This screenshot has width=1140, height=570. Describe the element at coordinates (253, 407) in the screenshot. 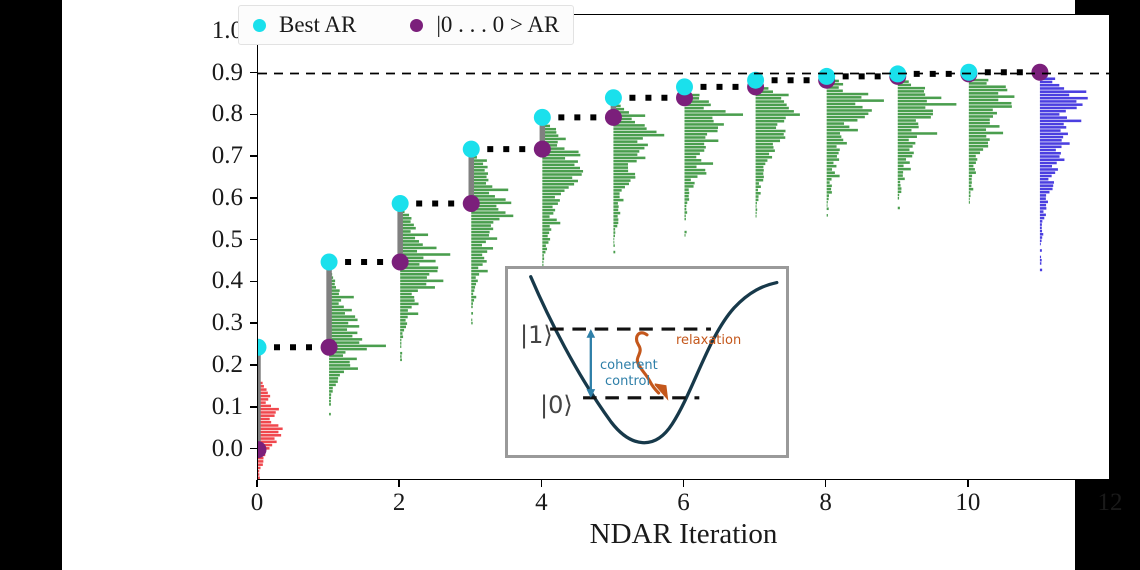

I see `y-tick-mark` at that location.